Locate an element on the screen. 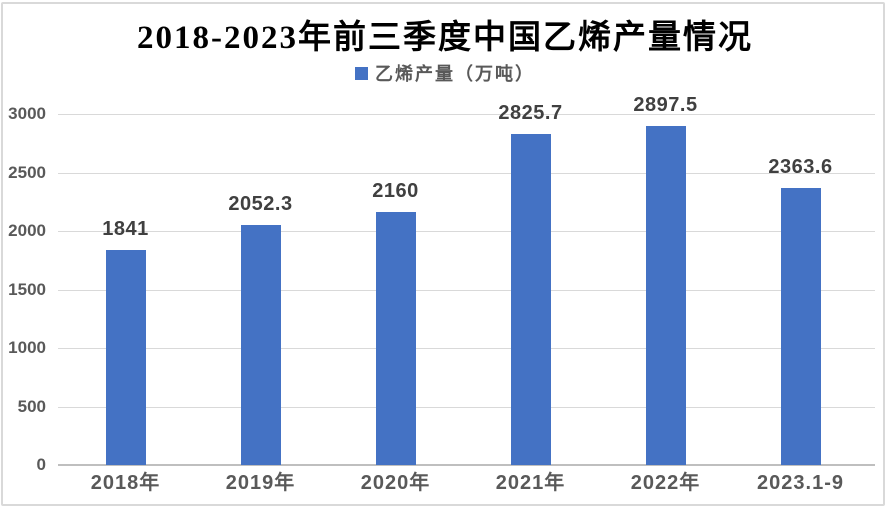  y-axis-tick-label: 2000 is located at coordinates (27, 230).